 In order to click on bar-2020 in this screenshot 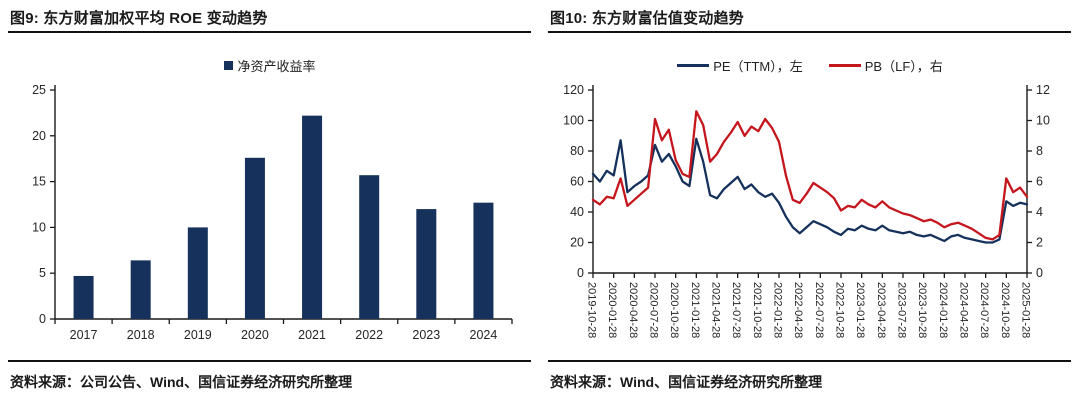, I will do `click(254, 238)`.